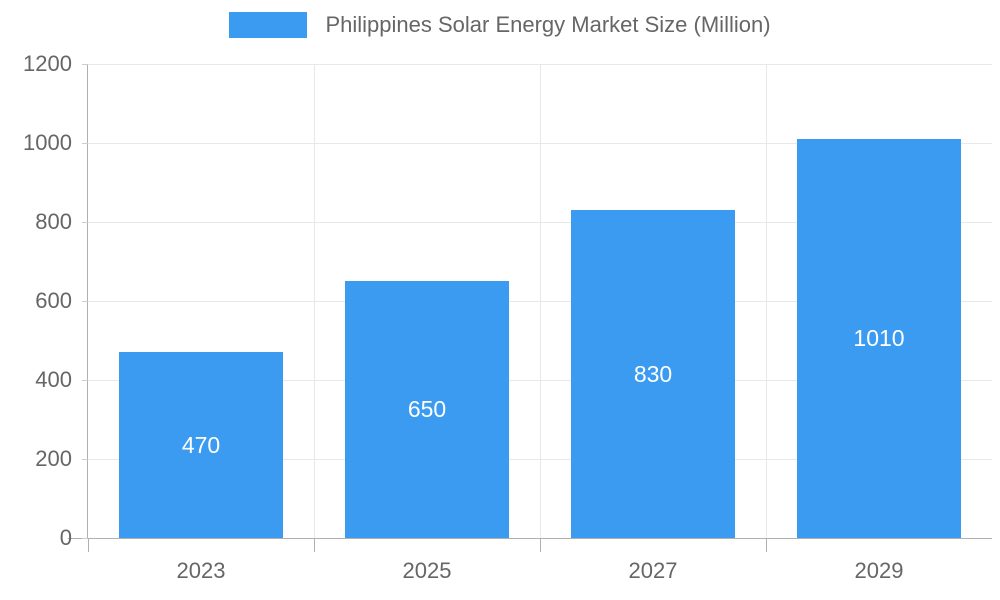  What do you see at coordinates (201, 570) in the screenshot?
I see `x-category-label-2023: 2023` at bounding box center [201, 570].